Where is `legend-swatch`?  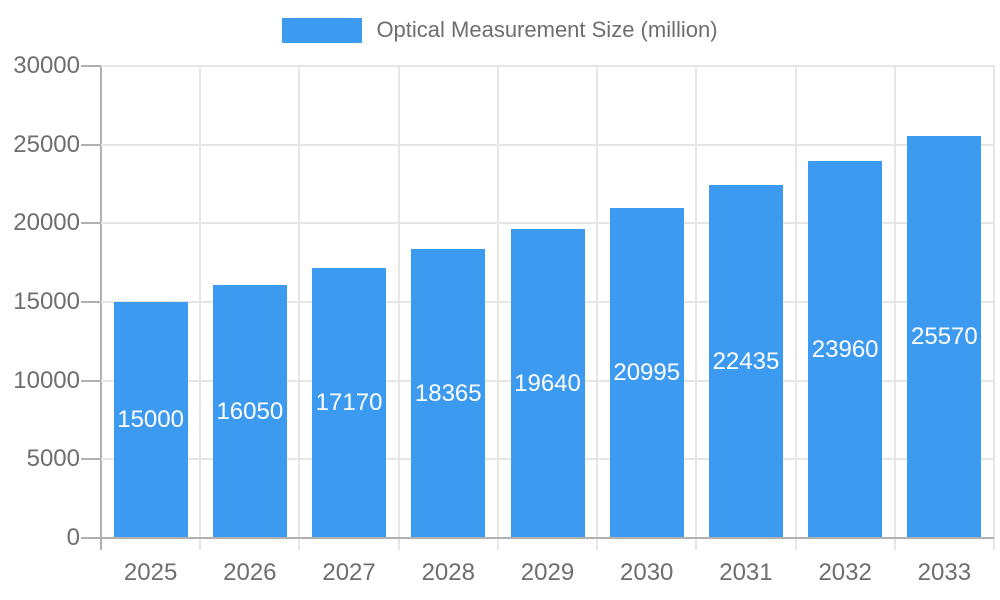 legend-swatch is located at coordinates (322, 30).